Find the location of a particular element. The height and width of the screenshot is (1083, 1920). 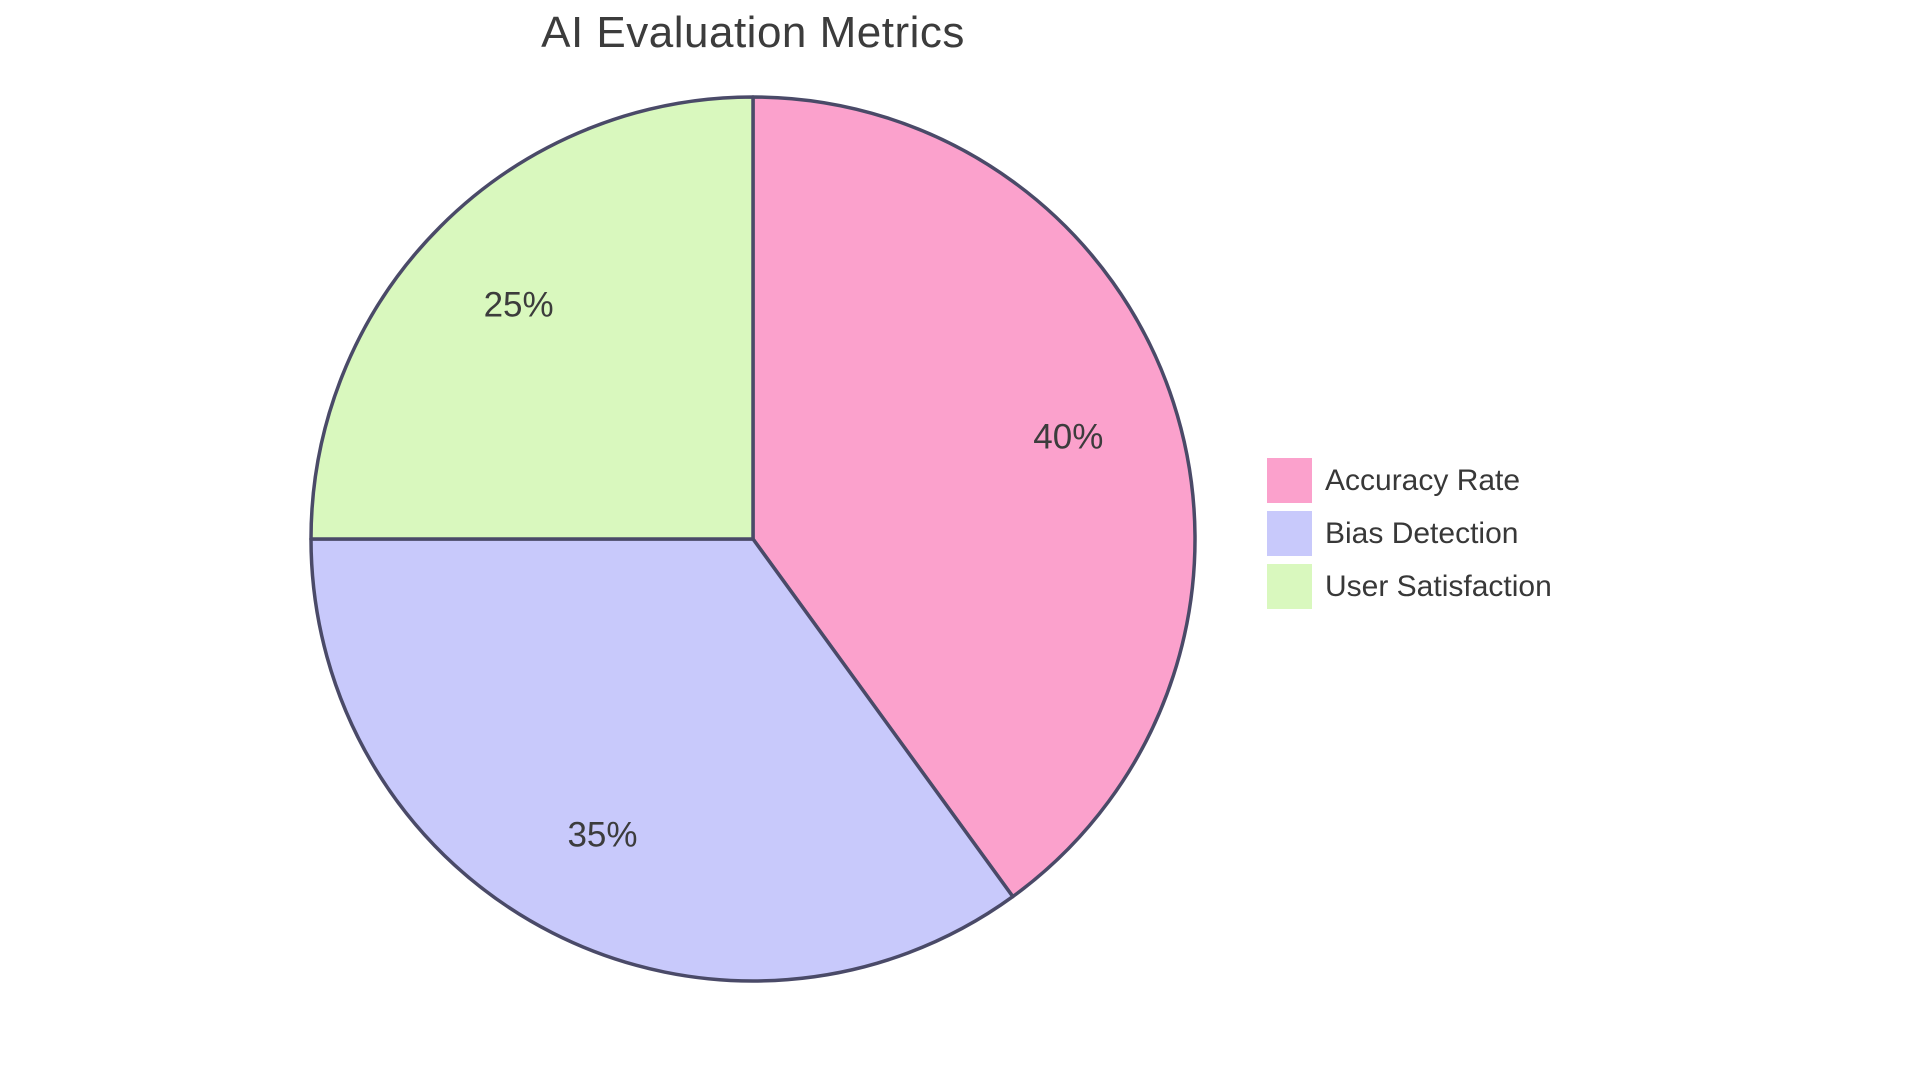

chart-title: AI Evaluation Metrics is located at coordinates (753, 32).